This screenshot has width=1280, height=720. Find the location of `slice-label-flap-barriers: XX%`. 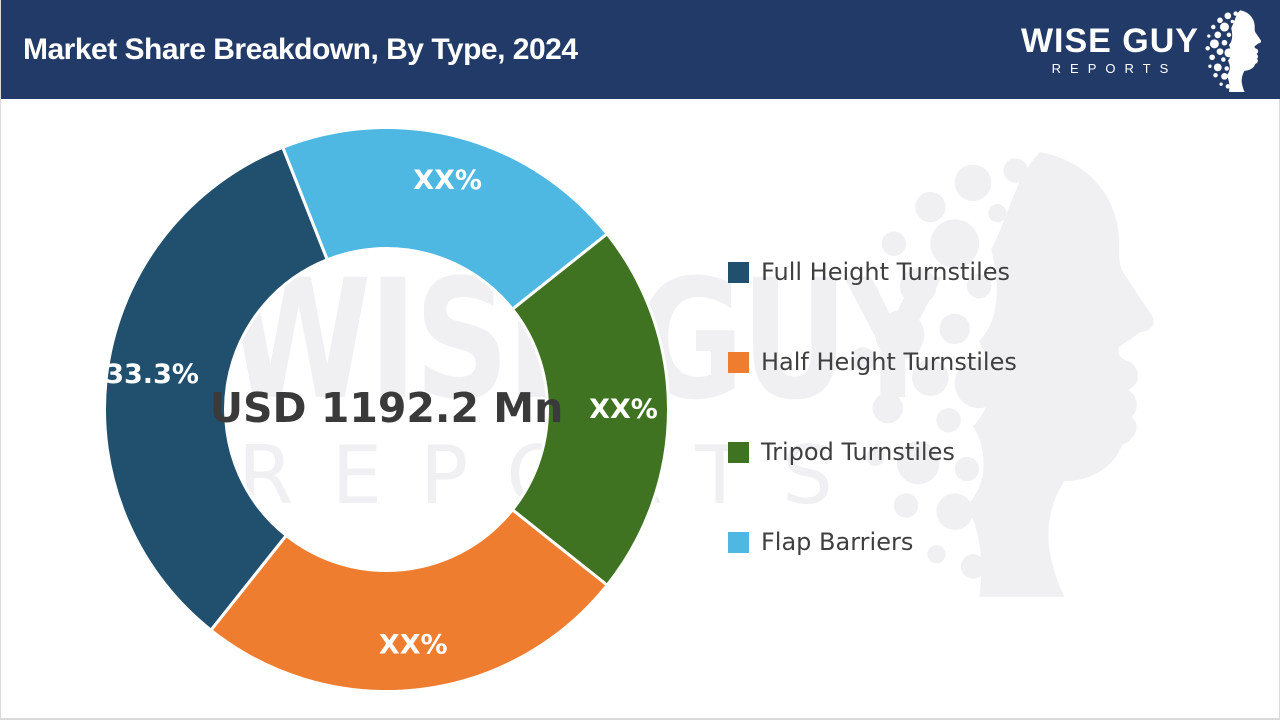

slice-label-flap-barriers: XX% is located at coordinates (447, 180).